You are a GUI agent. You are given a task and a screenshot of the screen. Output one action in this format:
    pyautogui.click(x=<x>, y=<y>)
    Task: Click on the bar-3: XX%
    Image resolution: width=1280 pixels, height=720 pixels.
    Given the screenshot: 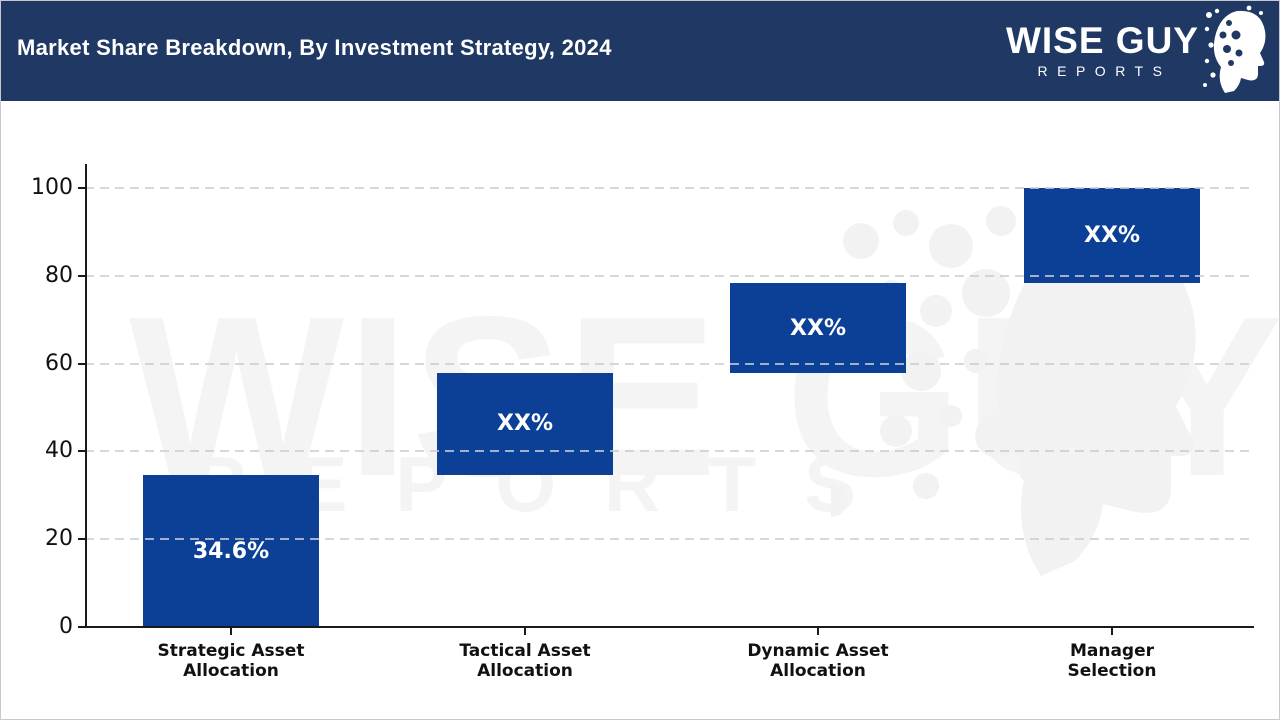 What is the action you would take?
    pyautogui.click(x=818, y=328)
    